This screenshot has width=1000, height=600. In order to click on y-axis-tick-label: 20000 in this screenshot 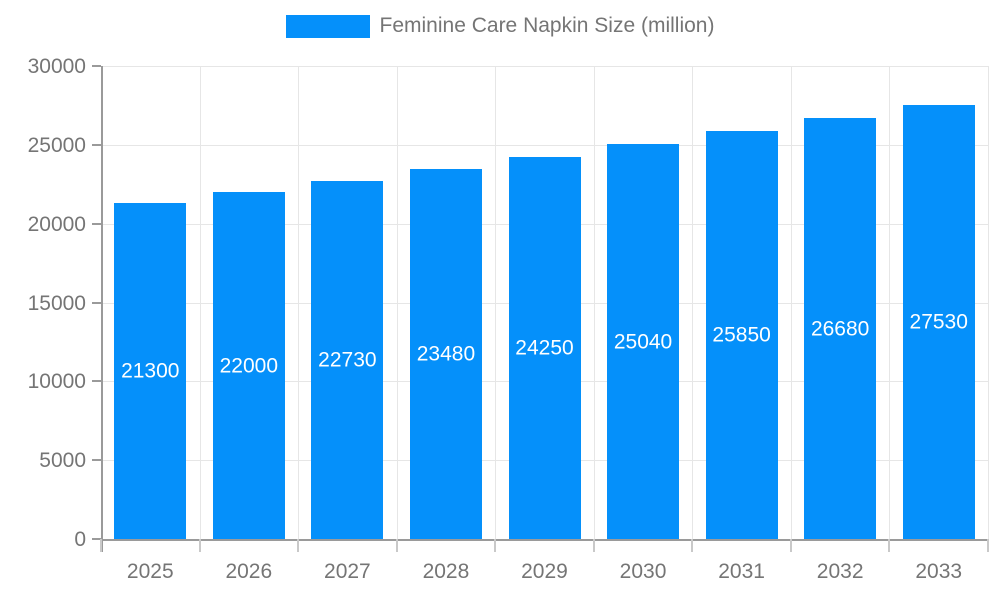, I will do `click(56, 224)`.